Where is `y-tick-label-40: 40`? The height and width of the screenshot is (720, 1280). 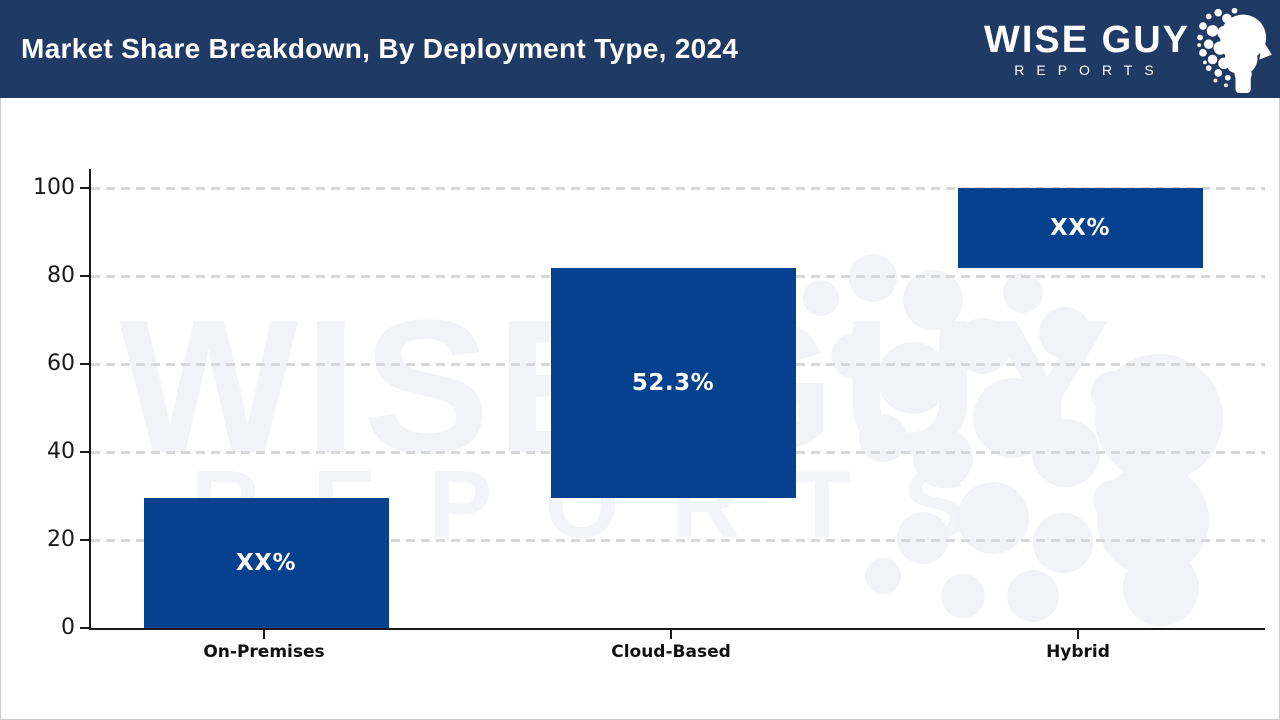
y-tick-label-40: 40 is located at coordinates (61, 451).